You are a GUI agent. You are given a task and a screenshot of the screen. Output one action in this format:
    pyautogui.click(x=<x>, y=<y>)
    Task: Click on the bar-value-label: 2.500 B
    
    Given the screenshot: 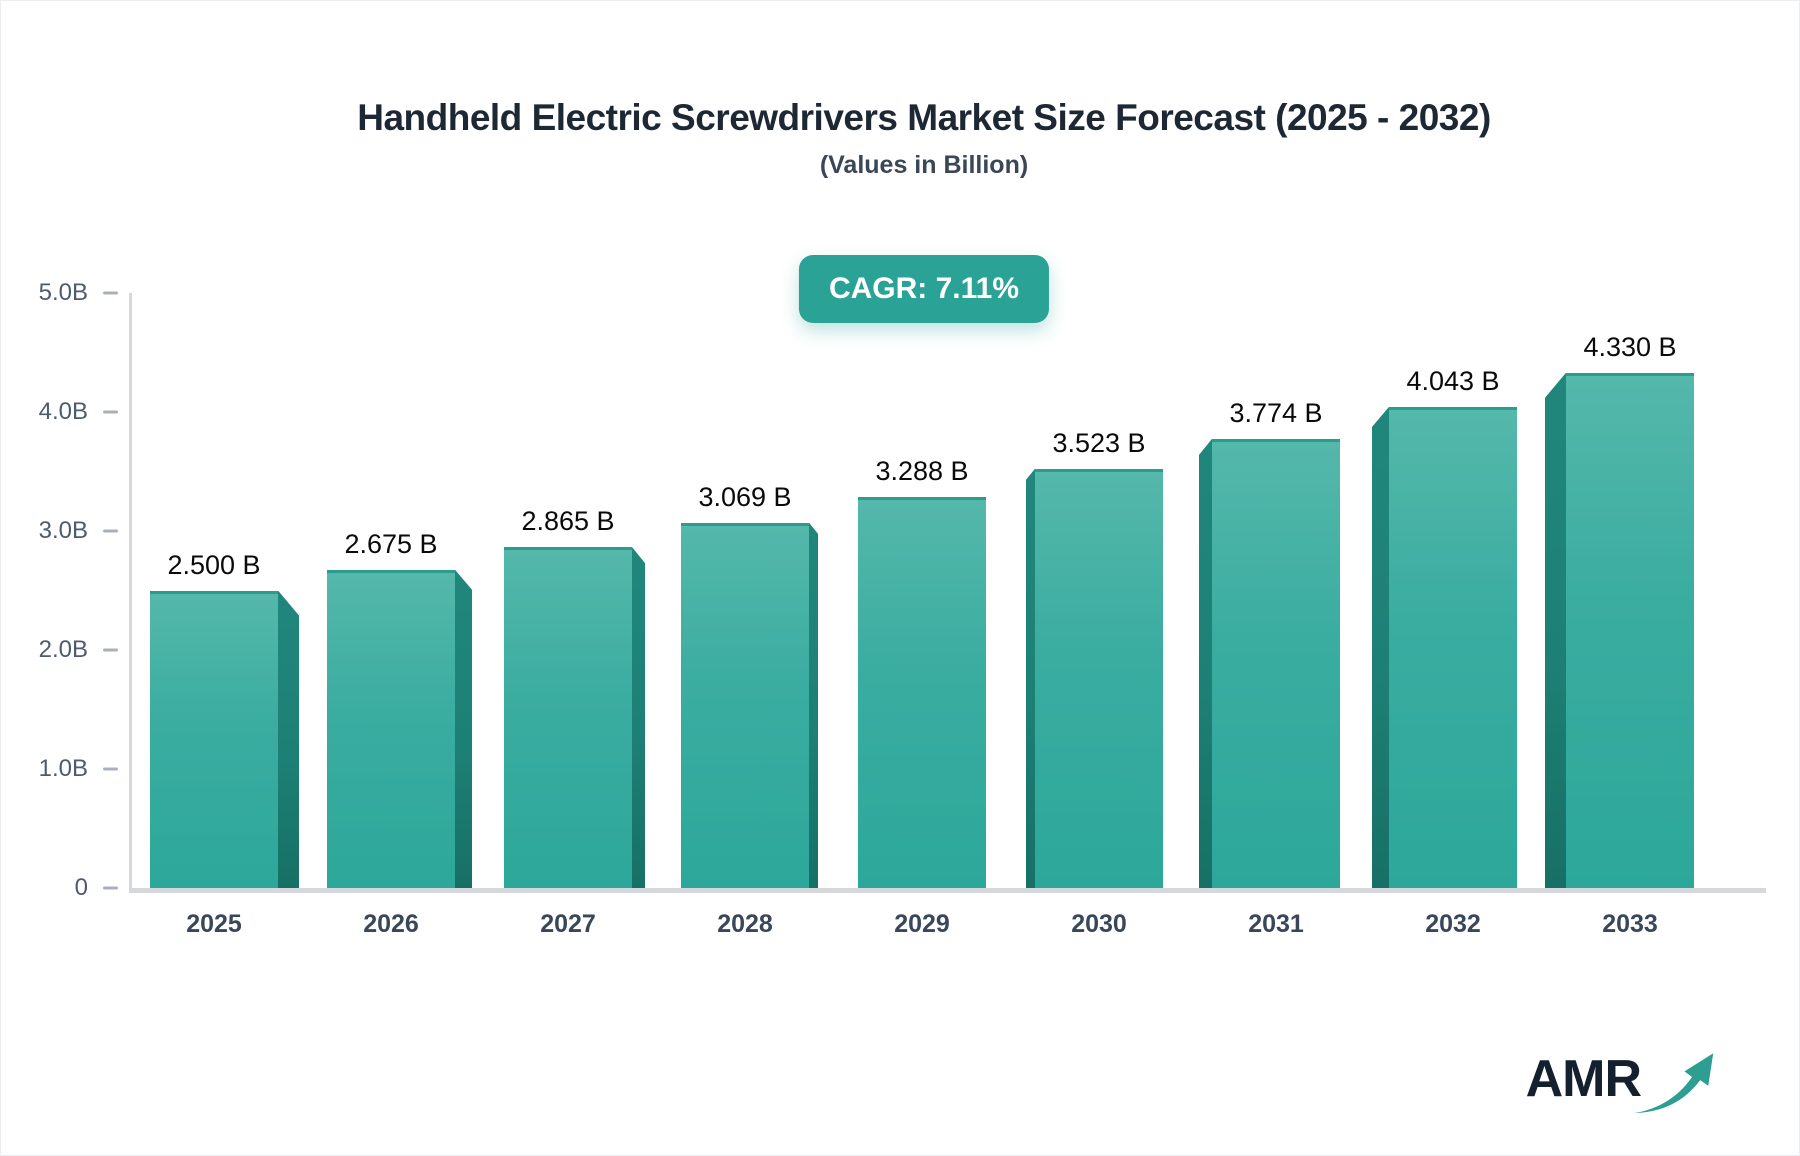 What is the action you would take?
    pyautogui.click(x=214, y=564)
    